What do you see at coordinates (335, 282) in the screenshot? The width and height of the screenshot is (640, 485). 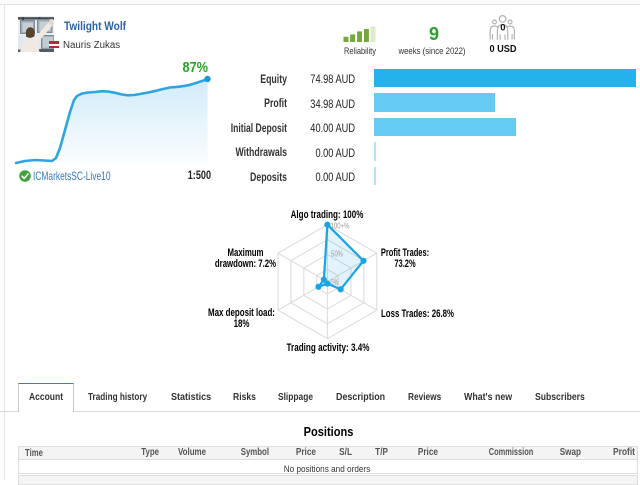 I see `svg-text: 0%` at bounding box center [335, 282].